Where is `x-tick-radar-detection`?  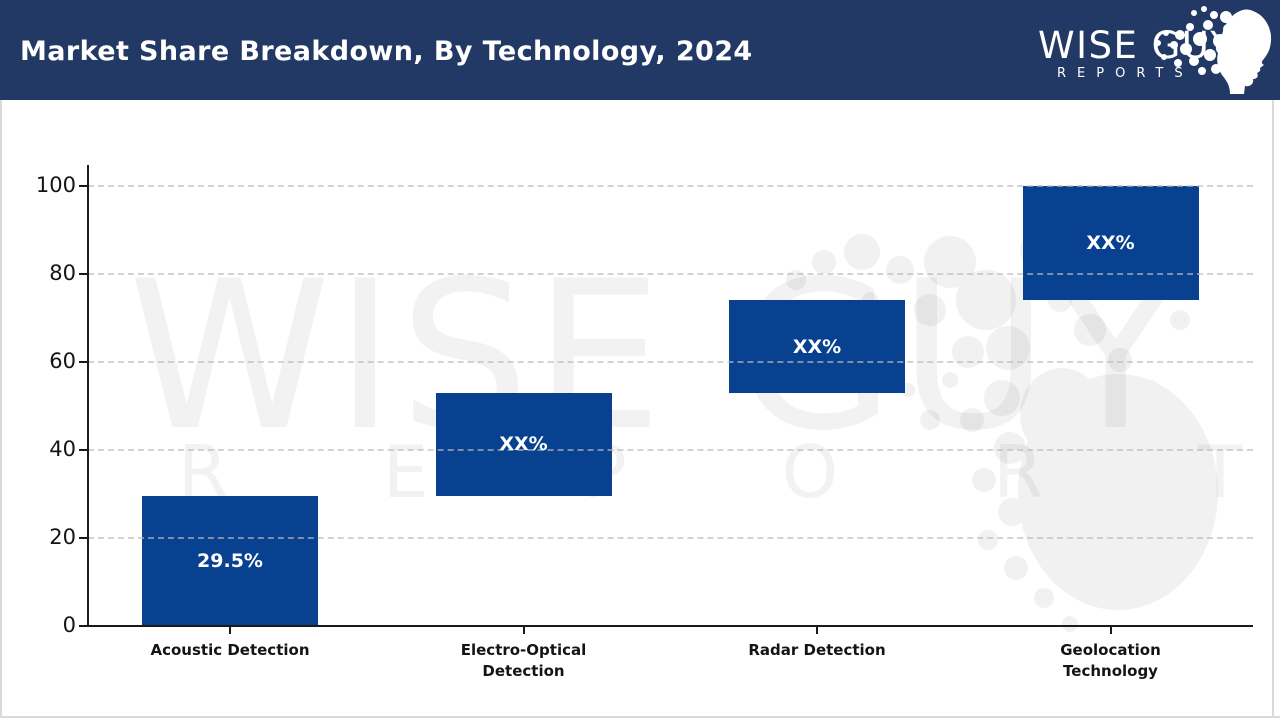 x-tick-radar-detection is located at coordinates (817, 630).